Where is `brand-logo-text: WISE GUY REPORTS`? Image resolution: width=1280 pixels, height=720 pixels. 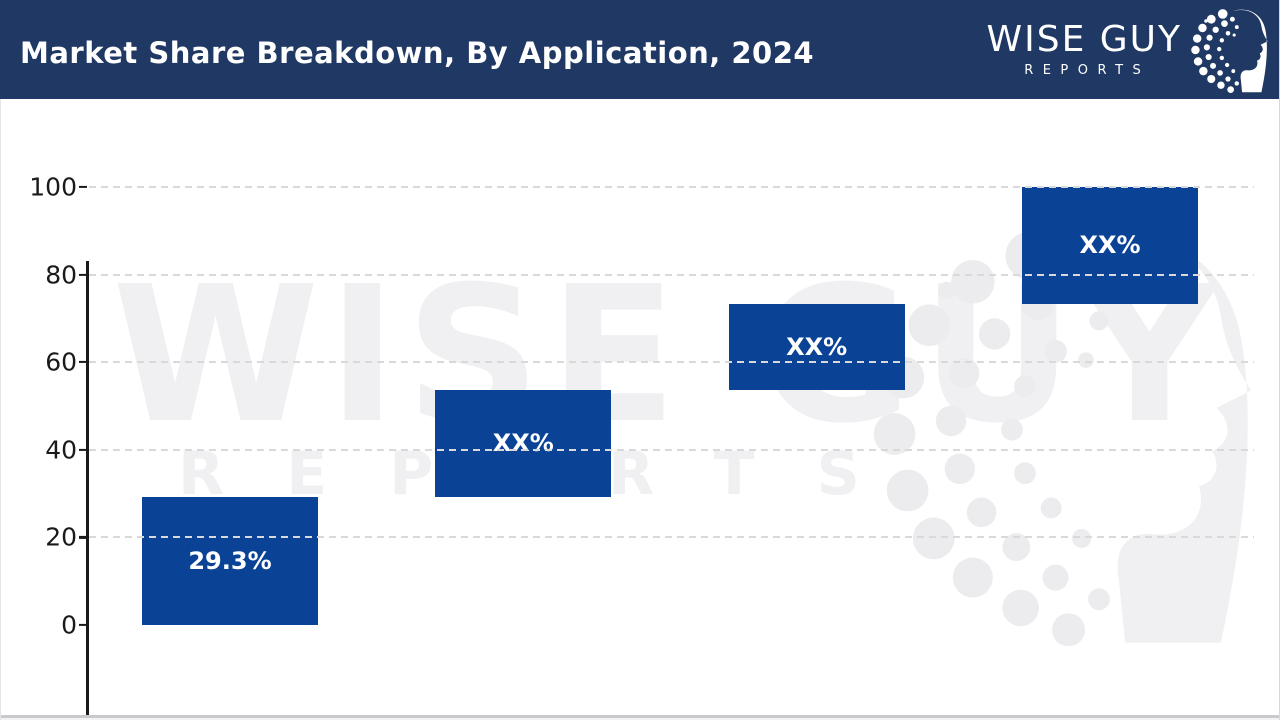
brand-logo-text: WISE GUY REPORTS is located at coordinates (1084, 49).